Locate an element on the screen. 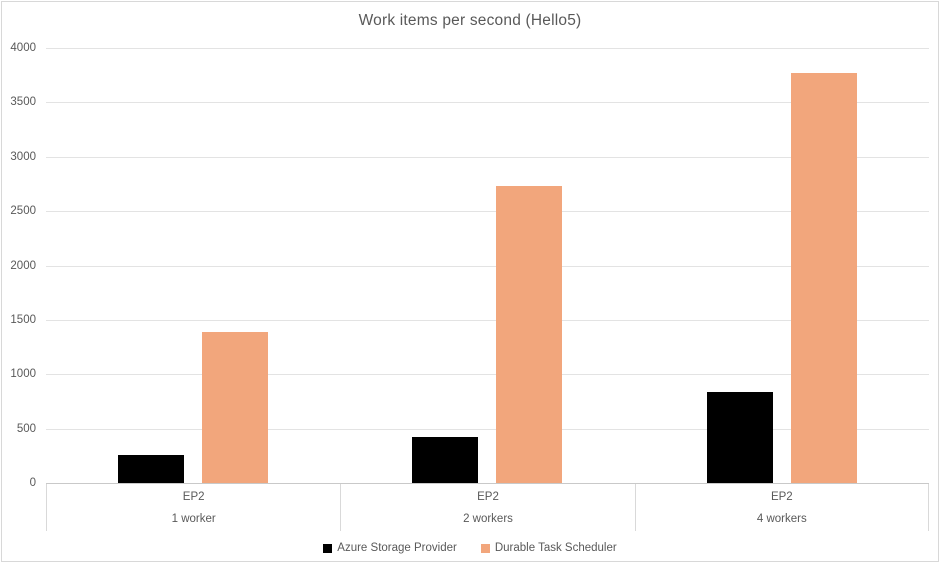 The width and height of the screenshot is (941, 568). category-workers-label: 2 workers is located at coordinates (488, 519).